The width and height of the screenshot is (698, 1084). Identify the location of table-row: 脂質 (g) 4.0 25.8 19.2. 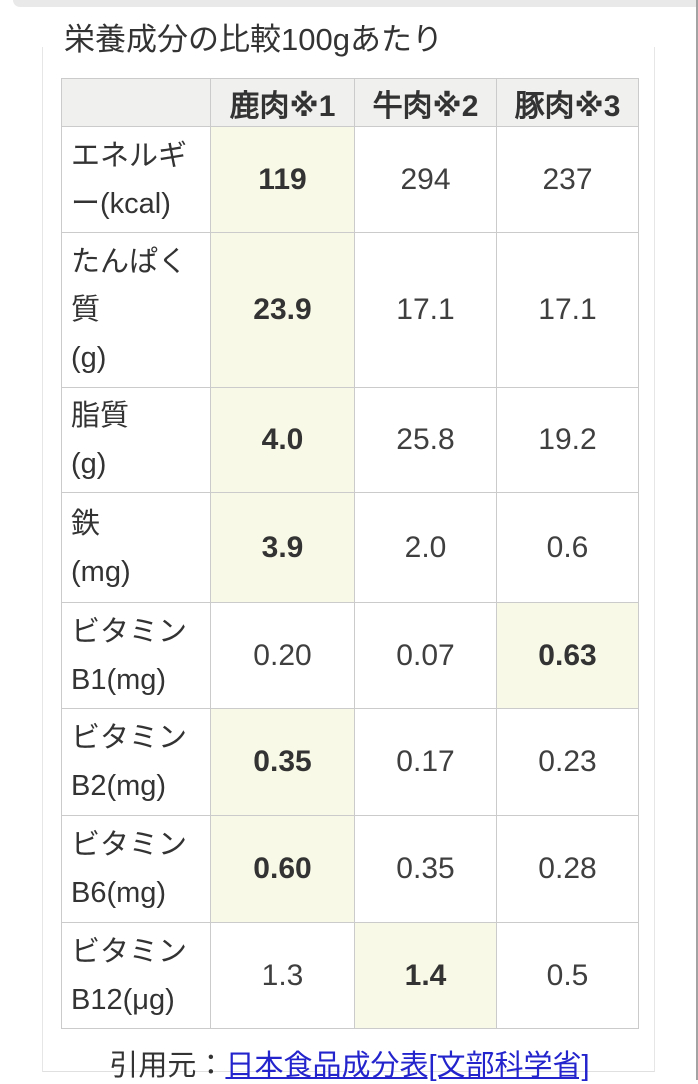
(350, 440).